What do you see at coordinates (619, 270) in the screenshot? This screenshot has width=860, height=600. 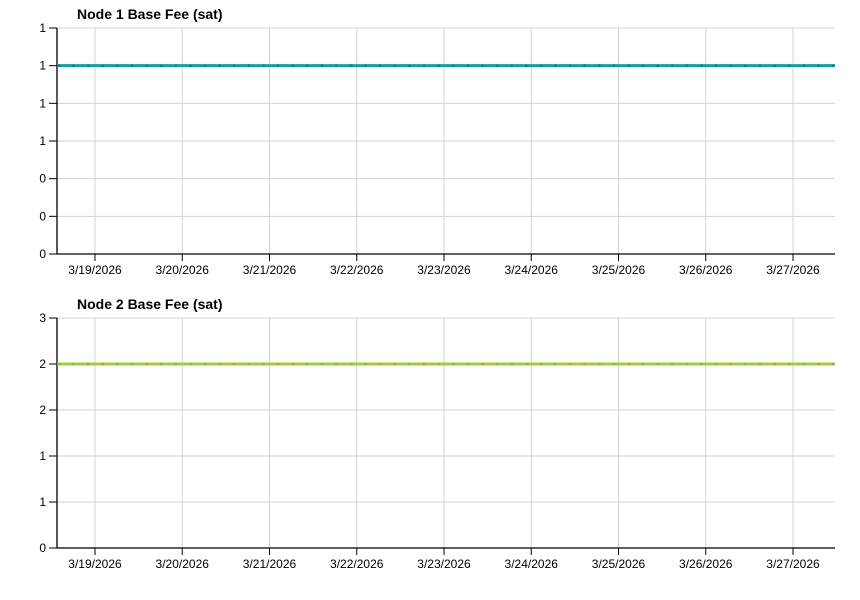 I see `x-tick-label: 3/25/2026` at bounding box center [619, 270].